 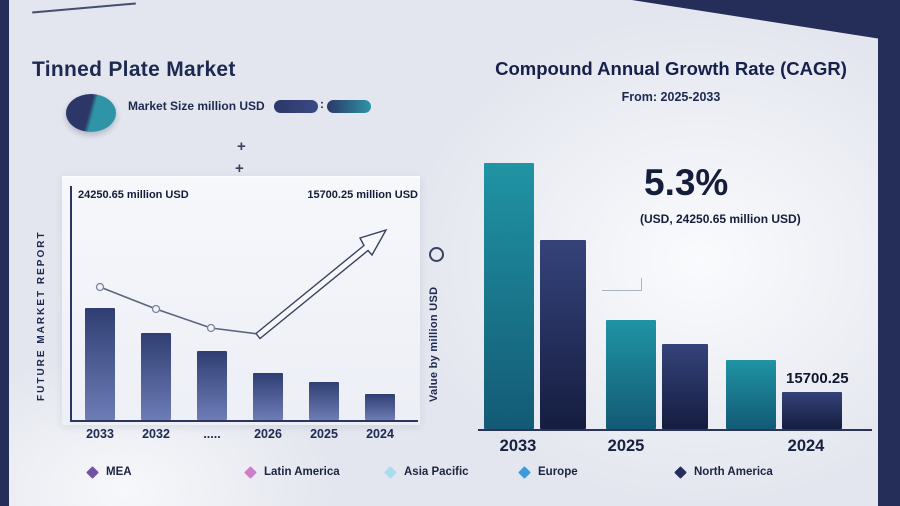 I want to click on decorative-step-line, so click(x=622, y=284).